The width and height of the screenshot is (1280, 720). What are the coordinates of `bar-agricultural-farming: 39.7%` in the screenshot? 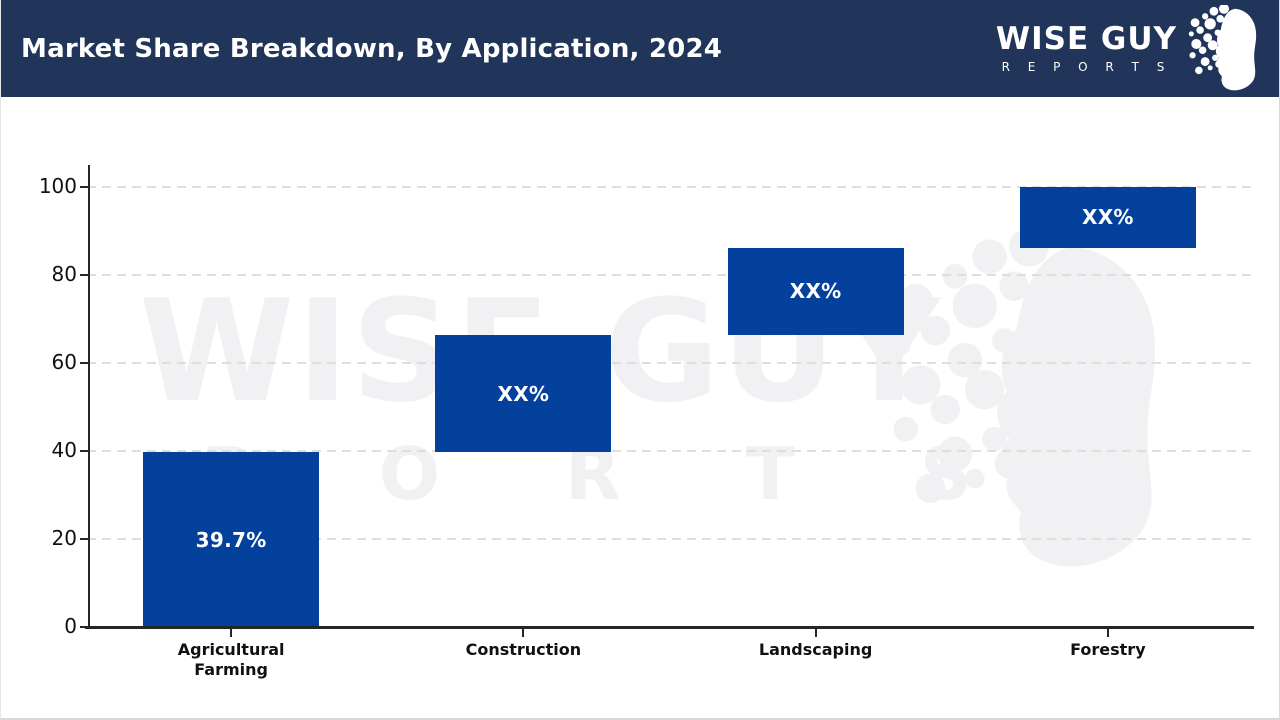 It's located at (231, 539).